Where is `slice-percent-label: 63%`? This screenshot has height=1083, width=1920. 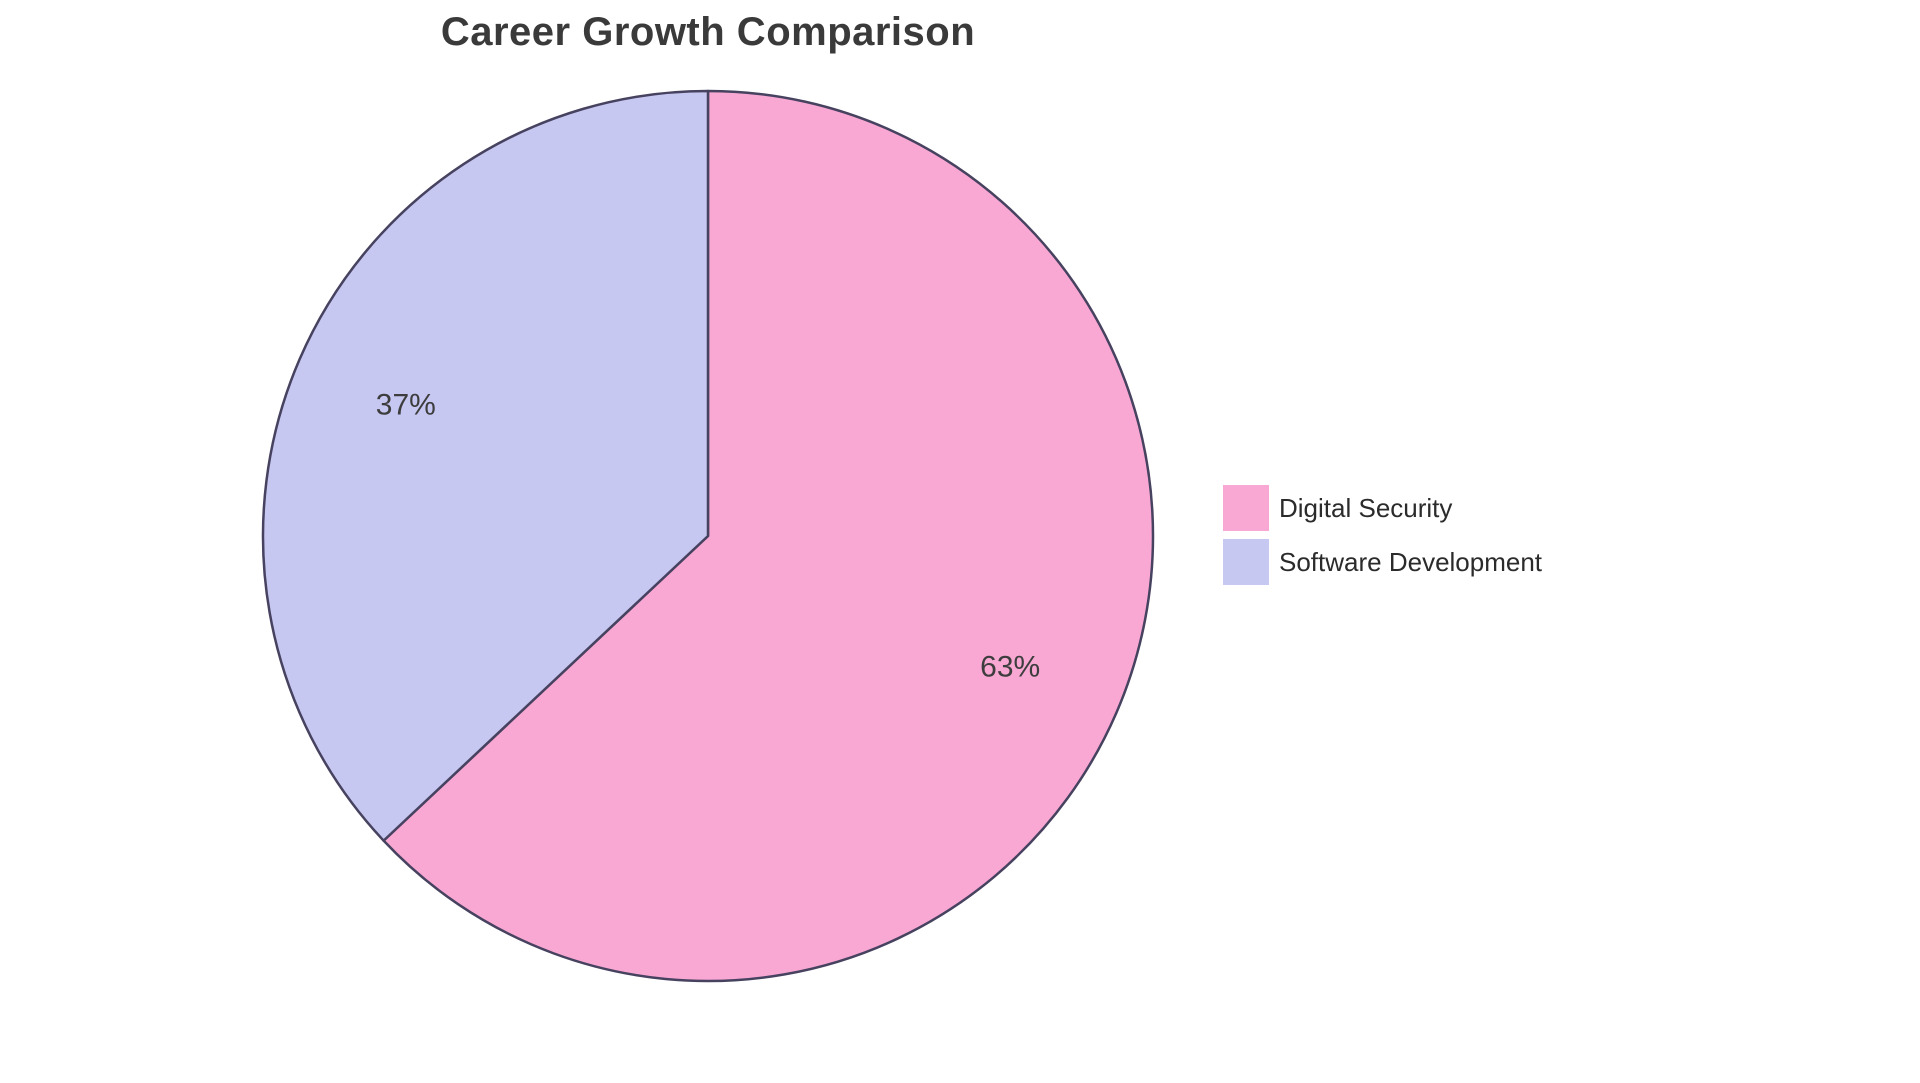
slice-percent-label: 63% is located at coordinates (1010, 666).